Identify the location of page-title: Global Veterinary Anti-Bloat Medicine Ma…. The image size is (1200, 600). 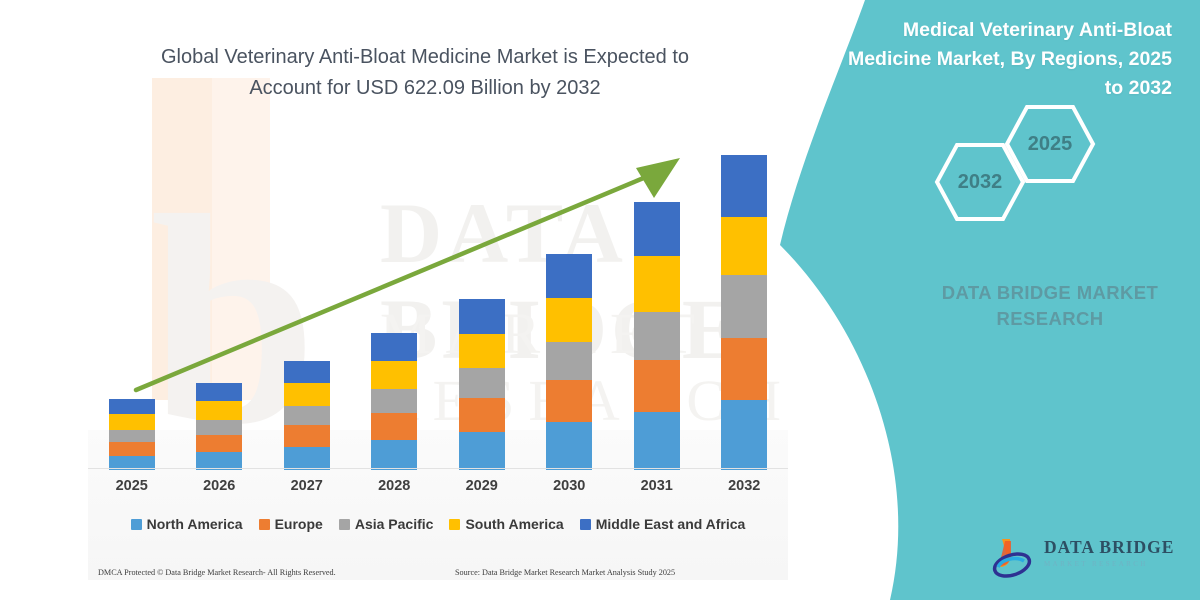
(425, 72).